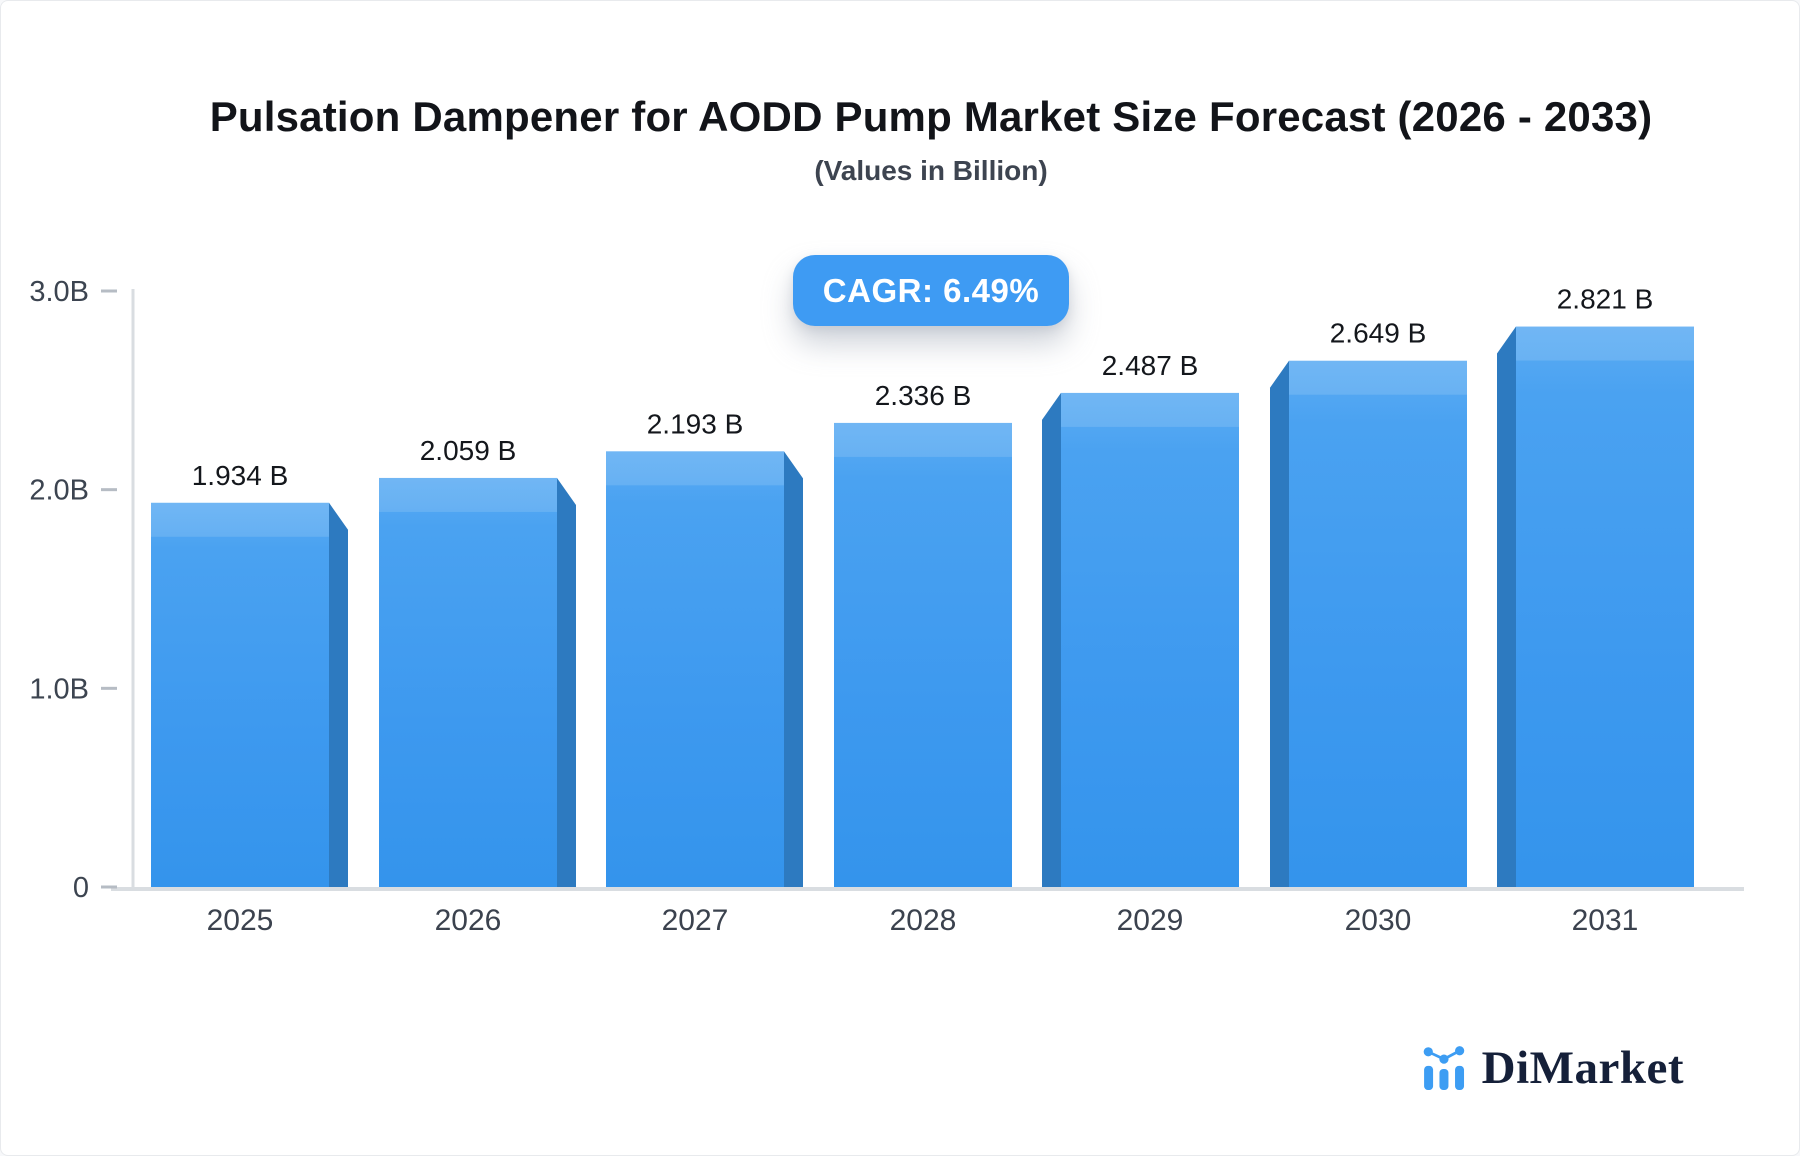  I want to click on bar-group-2027: 2.193 B 2027, so click(704, 672).